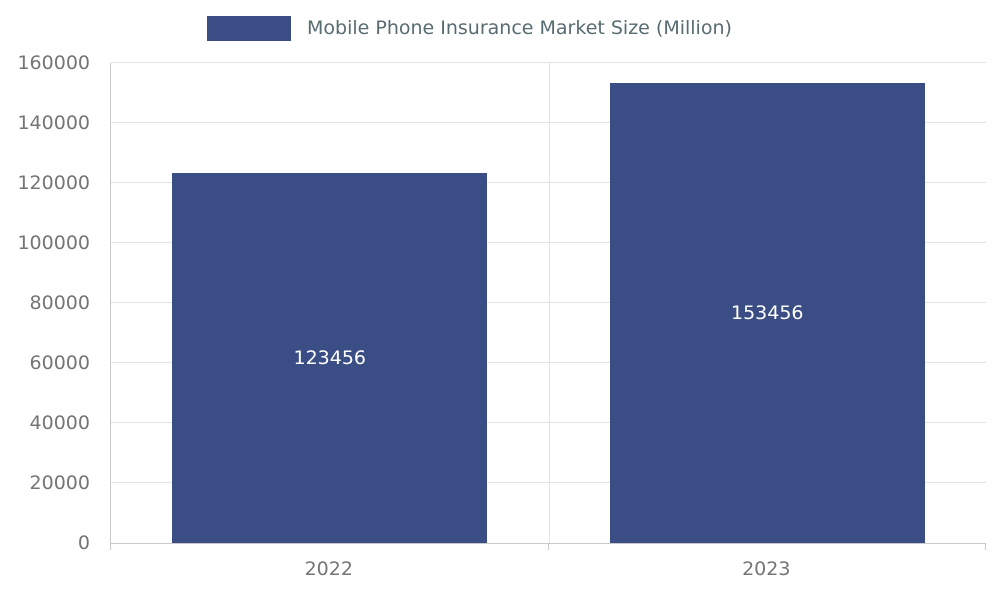 Image resolution: width=1000 pixels, height=600 pixels. Describe the element at coordinates (766, 569) in the screenshot. I see `x-axis-tick-label: 2023` at that location.